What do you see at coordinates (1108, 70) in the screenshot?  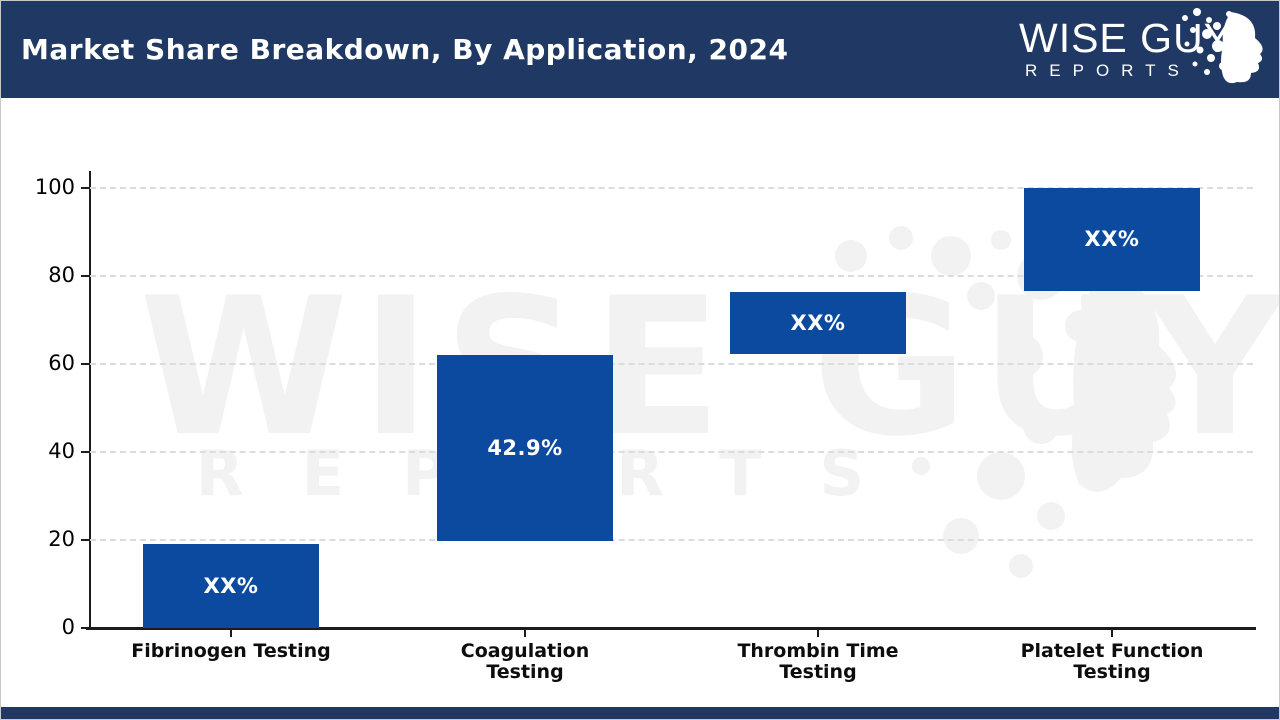 I see `logo-reports: REPORTS` at bounding box center [1108, 70].